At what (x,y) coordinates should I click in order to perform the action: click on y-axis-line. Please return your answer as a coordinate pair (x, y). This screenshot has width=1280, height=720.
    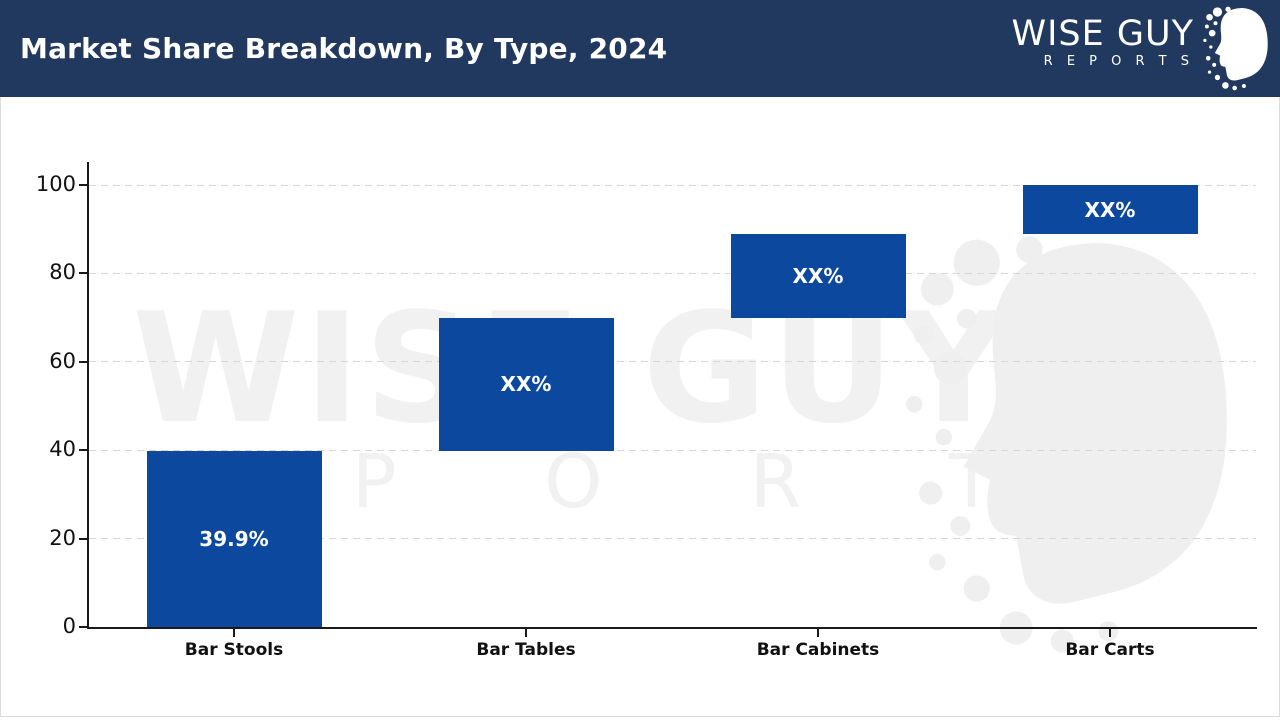
    Looking at the image, I should click on (88, 395).